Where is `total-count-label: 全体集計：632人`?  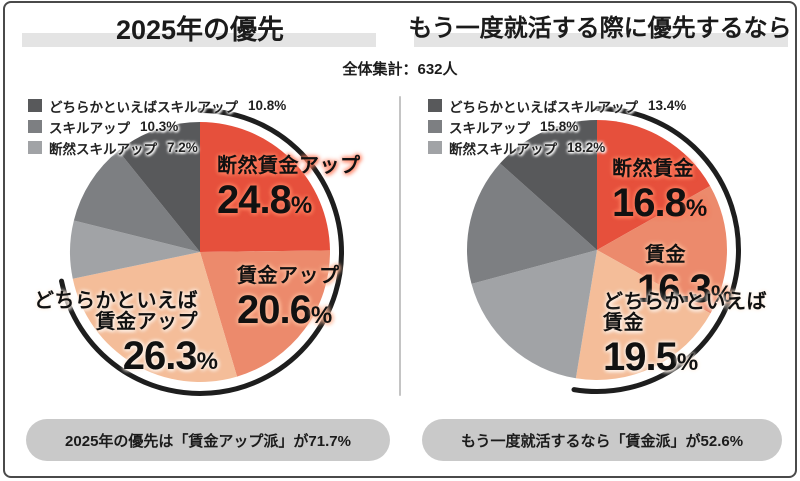
total-count-label: 全体集計：632人 is located at coordinates (400, 69).